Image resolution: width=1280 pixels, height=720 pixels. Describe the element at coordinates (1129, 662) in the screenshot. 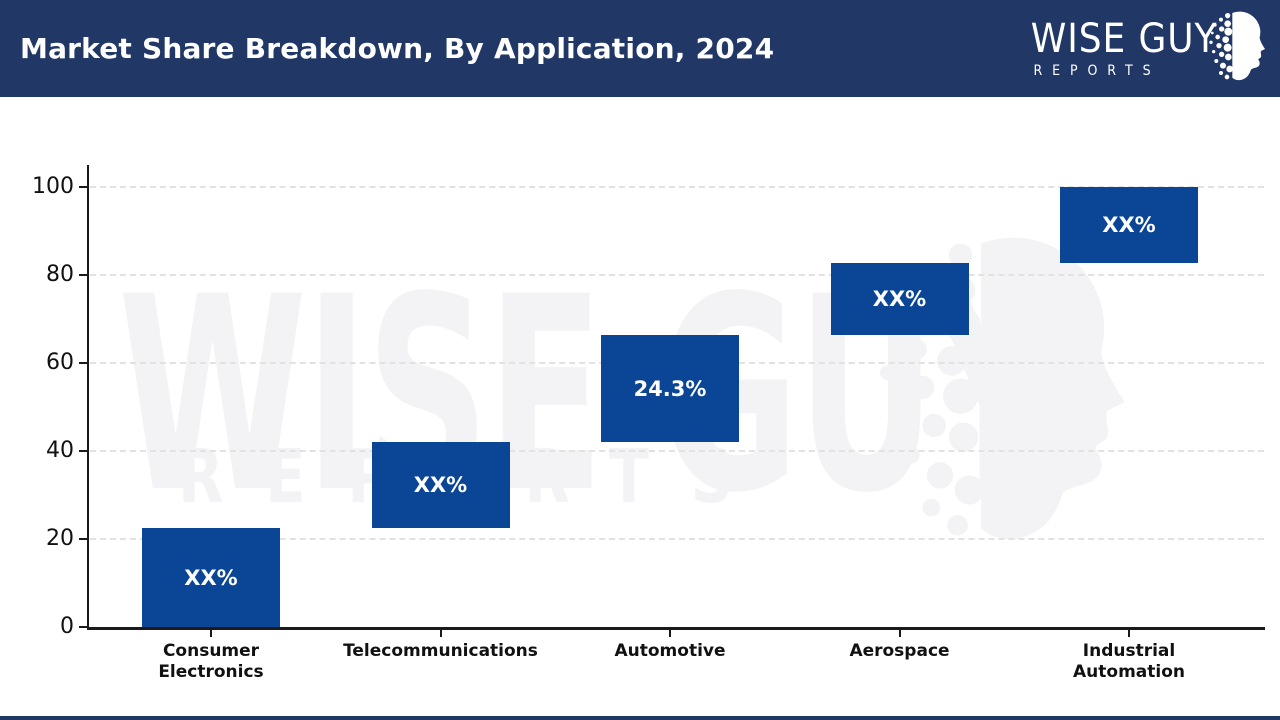

I see `x-category-label: Industrial Automation` at that location.